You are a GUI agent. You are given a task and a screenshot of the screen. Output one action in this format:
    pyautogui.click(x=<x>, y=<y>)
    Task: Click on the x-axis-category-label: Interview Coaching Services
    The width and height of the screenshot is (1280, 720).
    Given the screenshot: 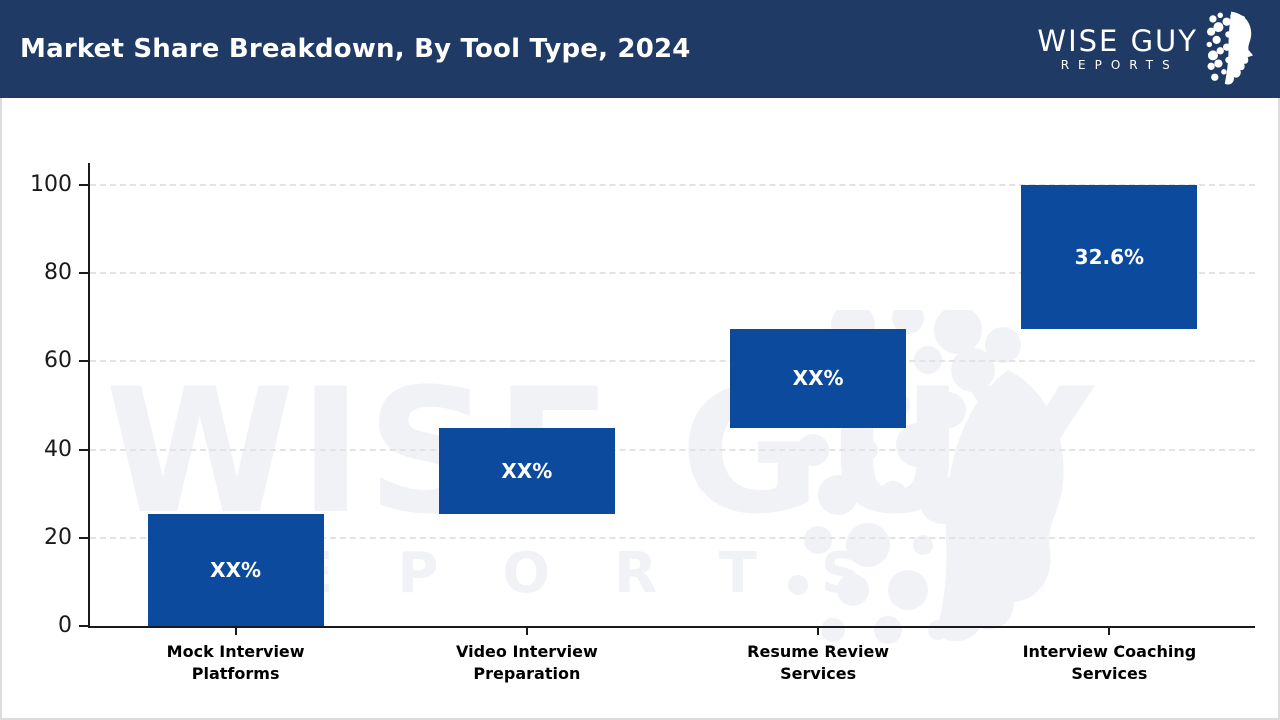 What is the action you would take?
    pyautogui.click(x=1109, y=662)
    